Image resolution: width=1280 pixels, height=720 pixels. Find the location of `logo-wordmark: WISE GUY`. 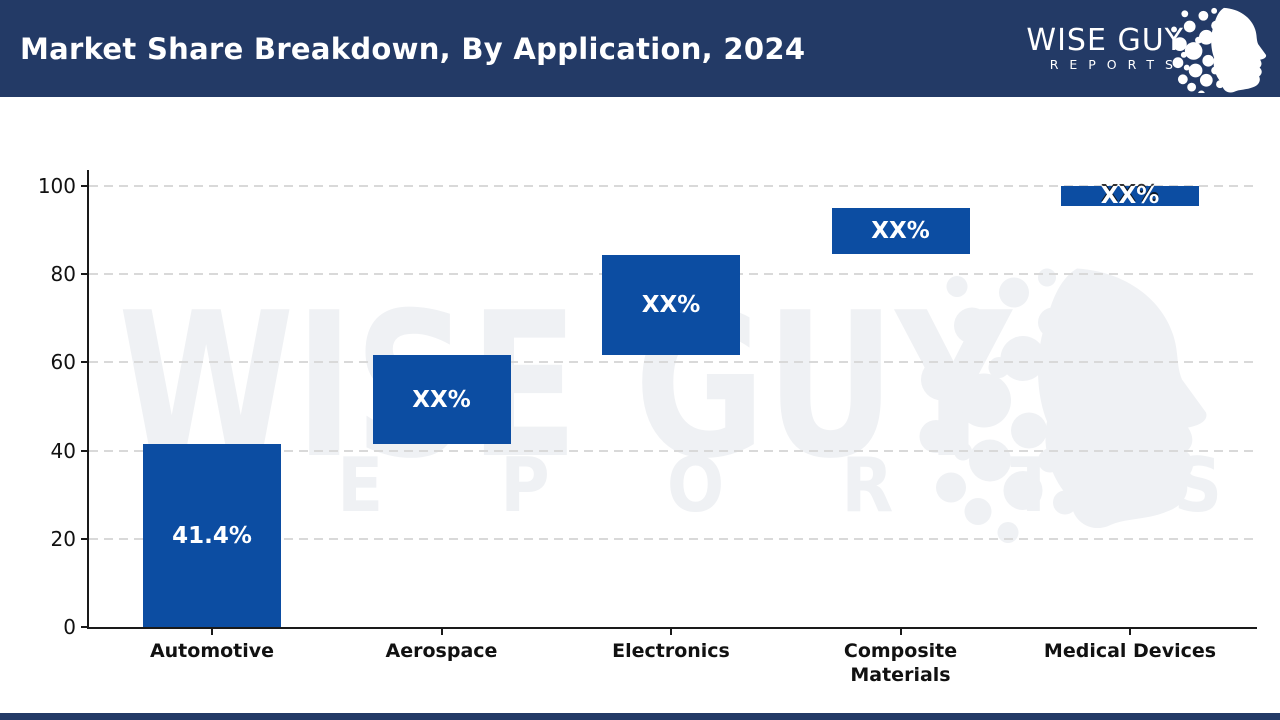

logo-wordmark: WISE GUY is located at coordinates (1105, 40).